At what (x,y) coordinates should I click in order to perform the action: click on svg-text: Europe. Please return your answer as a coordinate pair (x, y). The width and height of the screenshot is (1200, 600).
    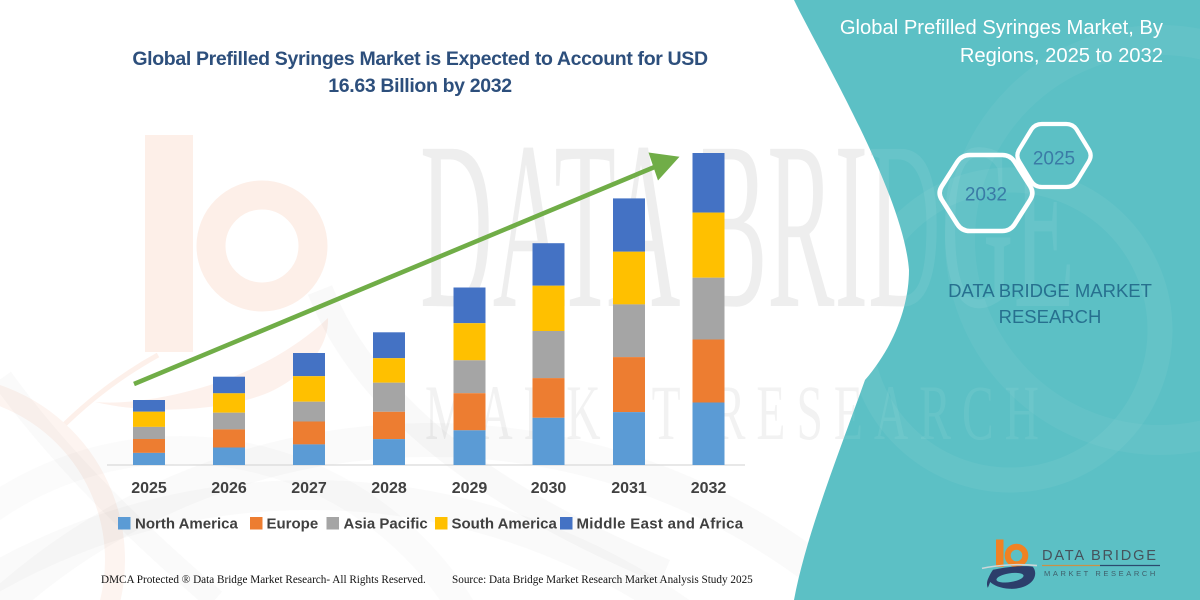
    Looking at the image, I should click on (293, 524).